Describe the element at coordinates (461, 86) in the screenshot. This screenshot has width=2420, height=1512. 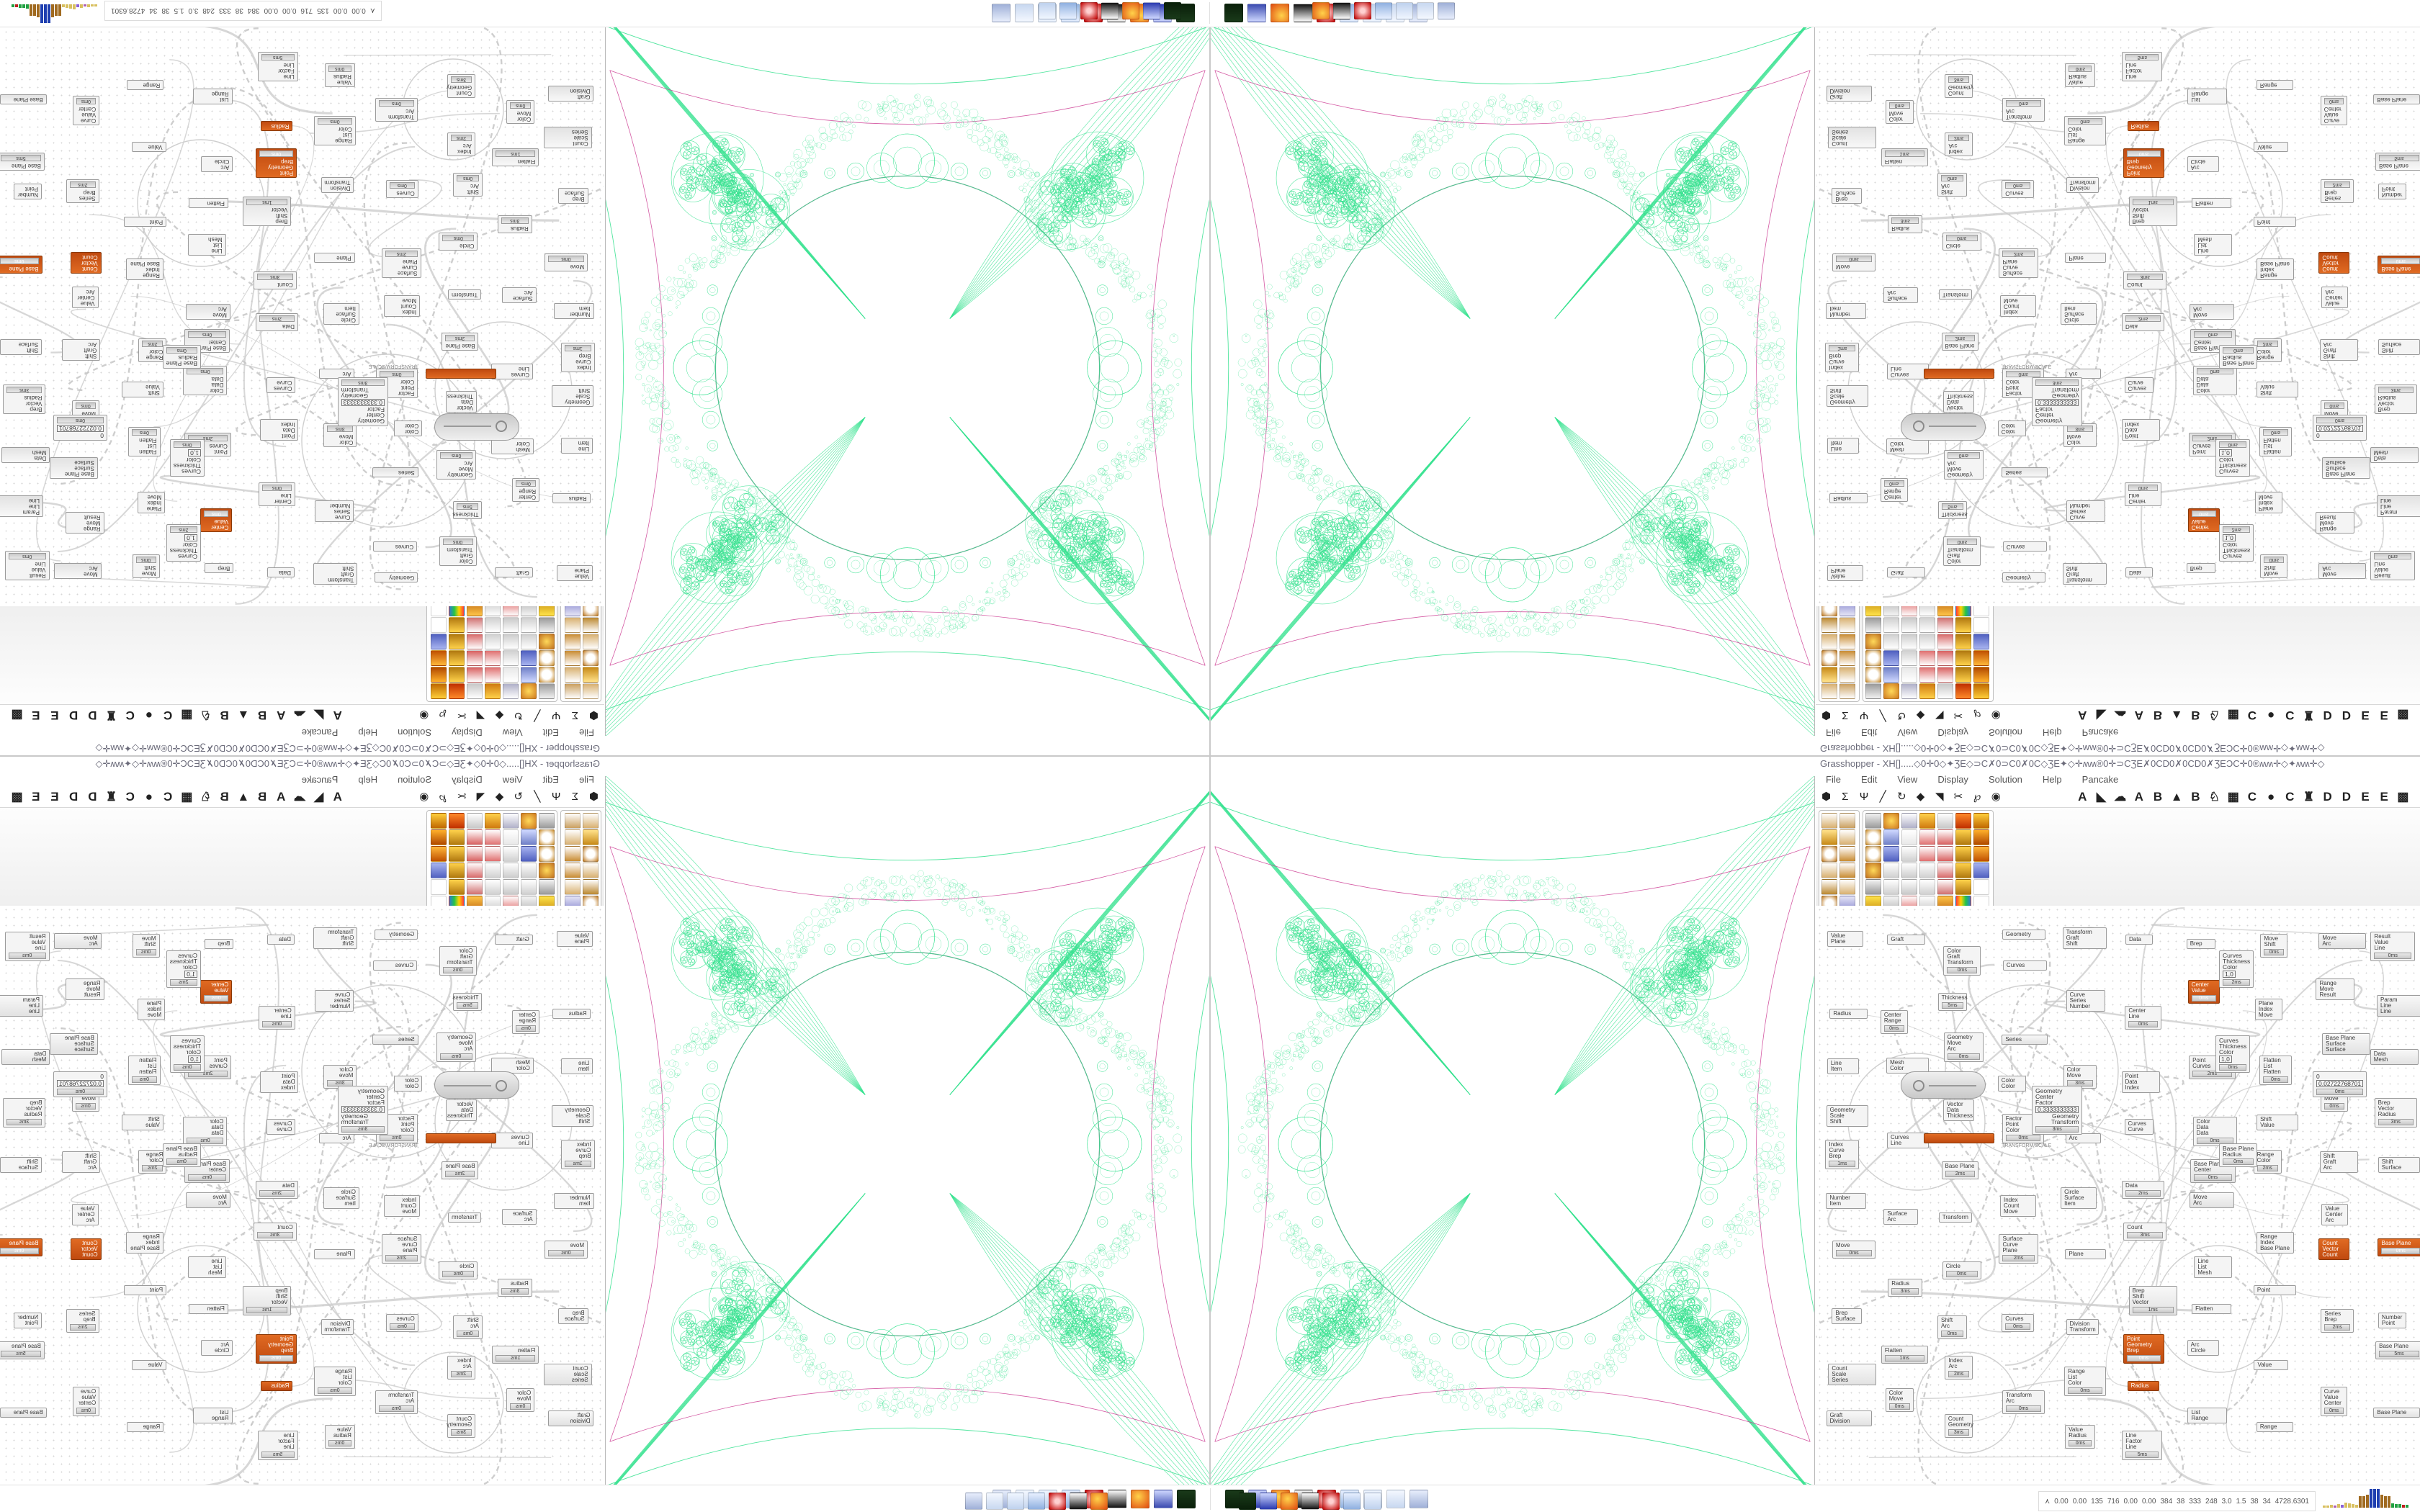
I see `canvas-component: Count Geometry 3ms` at that location.